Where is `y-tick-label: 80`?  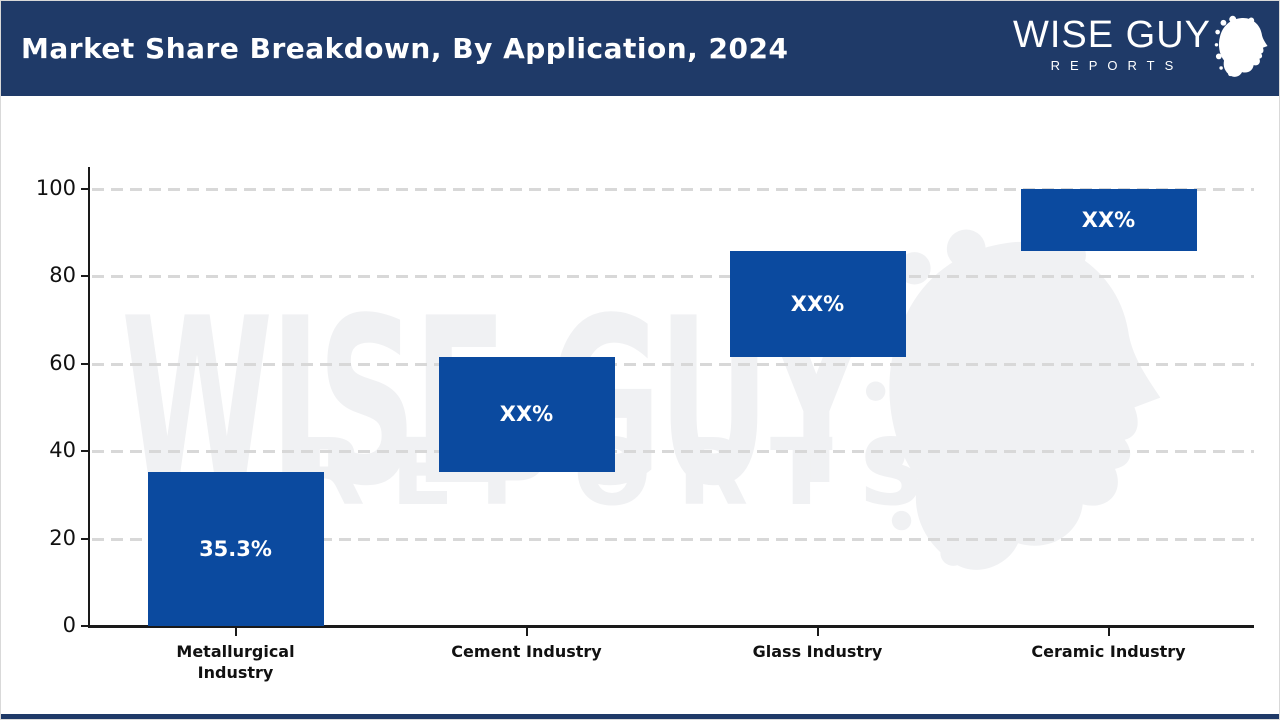 y-tick-label: 80 is located at coordinates (62, 275).